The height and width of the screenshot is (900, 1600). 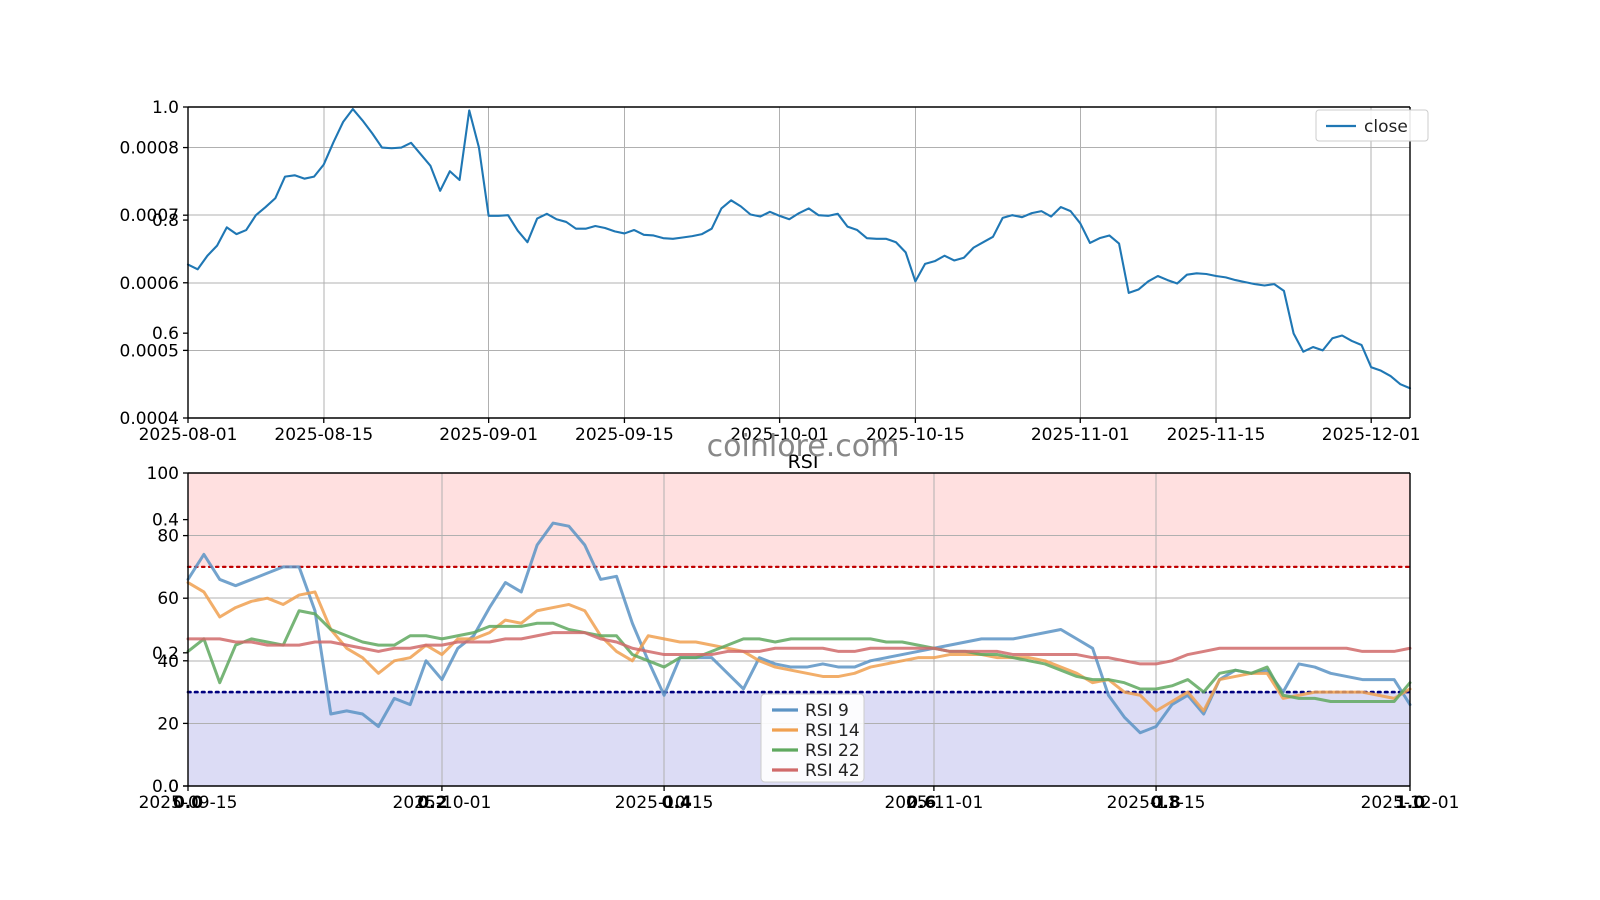 I want to click on price-legend-box, so click(x=1372, y=125).